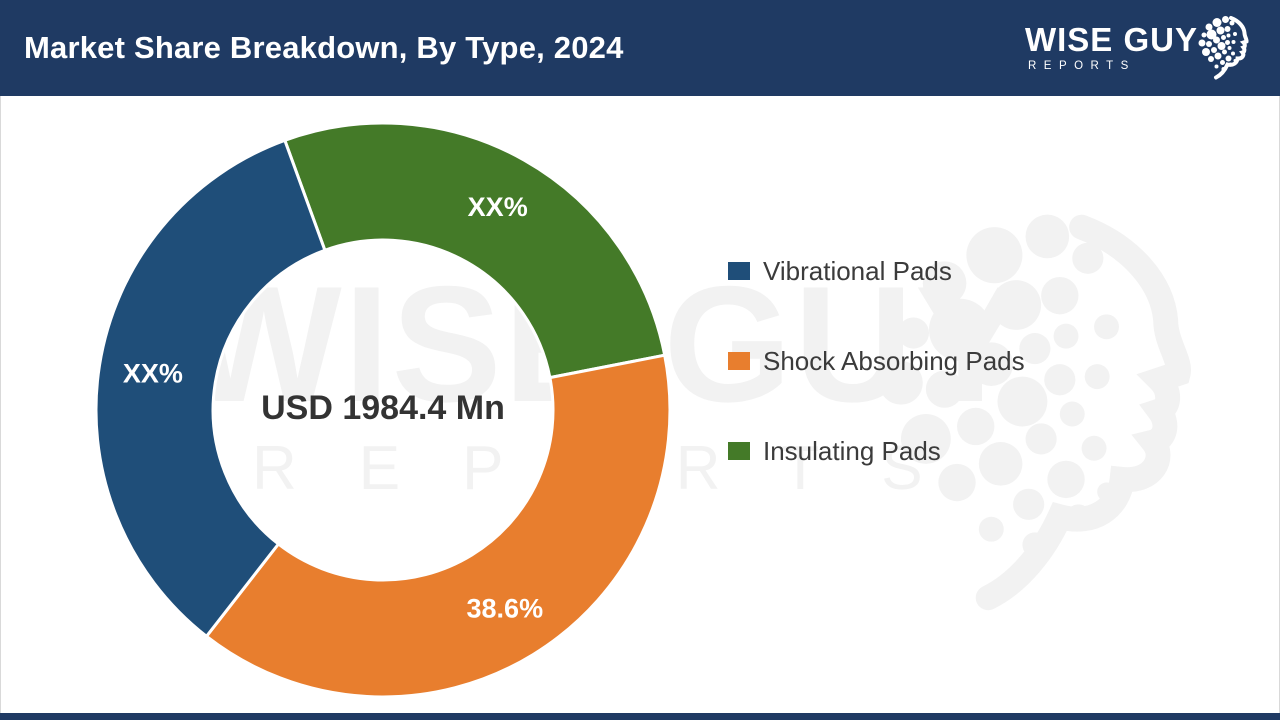 This screenshot has height=720, width=1280. What do you see at coordinates (383, 408) in the screenshot?
I see `chart-center-value: USD 1984.4 Mn` at bounding box center [383, 408].